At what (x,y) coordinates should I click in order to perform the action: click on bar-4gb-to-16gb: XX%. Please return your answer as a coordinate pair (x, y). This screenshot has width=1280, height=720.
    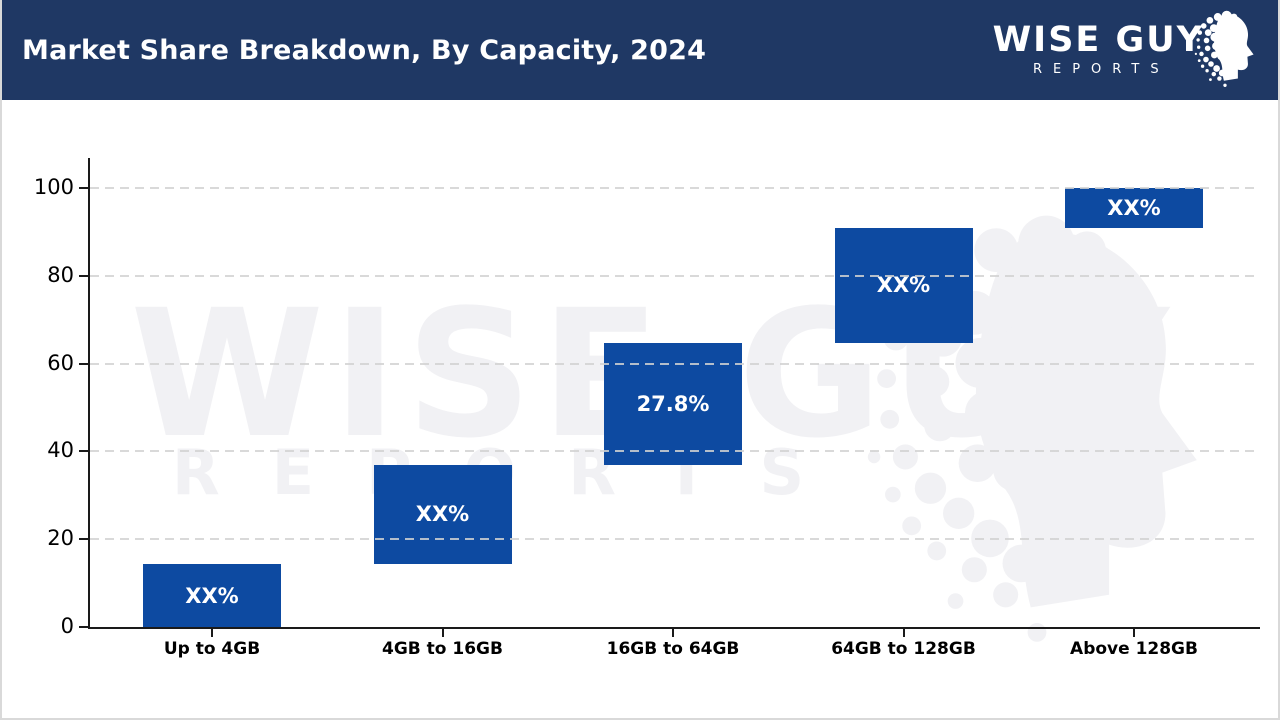
    Looking at the image, I should click on (442, 514).